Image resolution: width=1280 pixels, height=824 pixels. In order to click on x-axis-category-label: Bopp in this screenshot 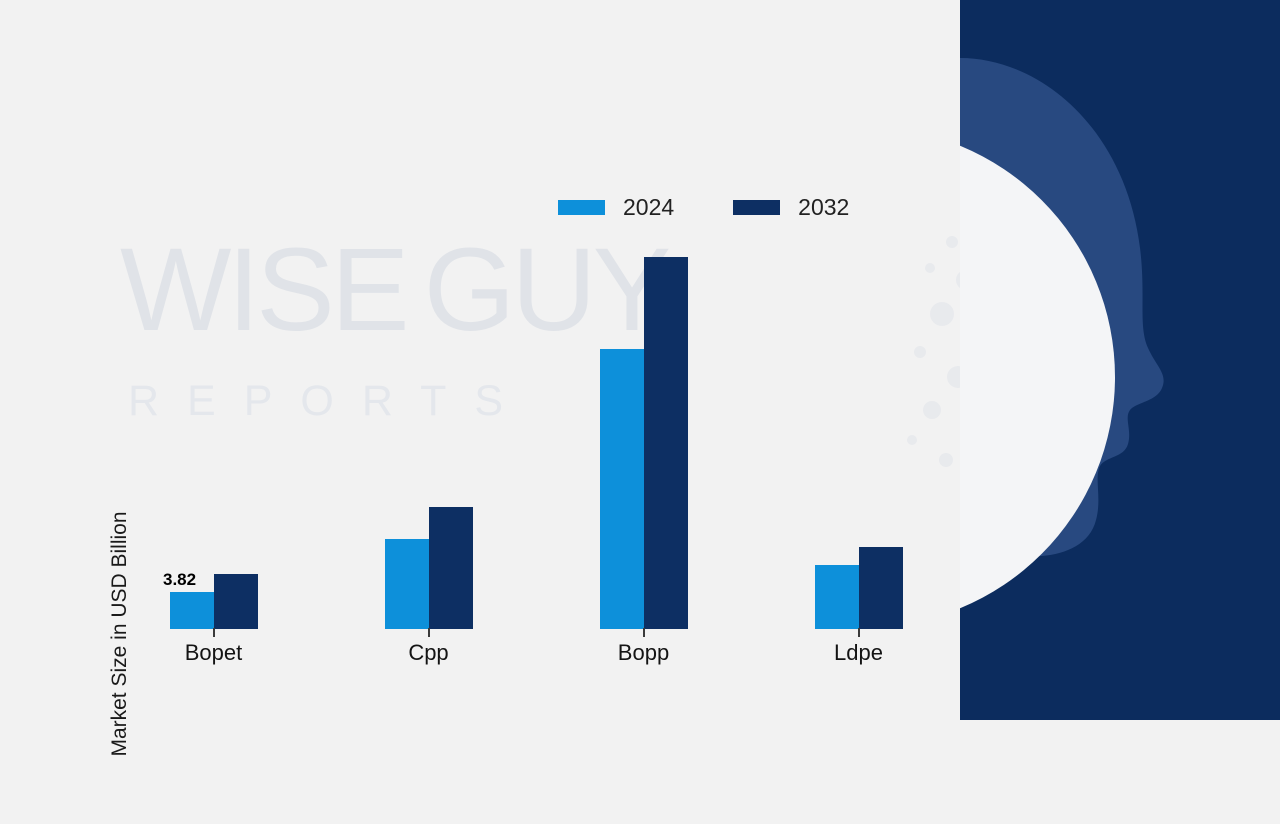, I will do `click(643, 652)`.